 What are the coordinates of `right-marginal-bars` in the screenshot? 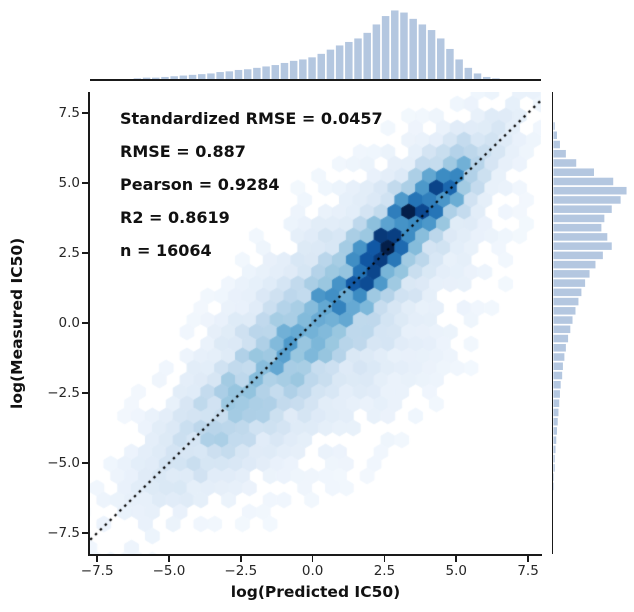 It's located at (590, 306).